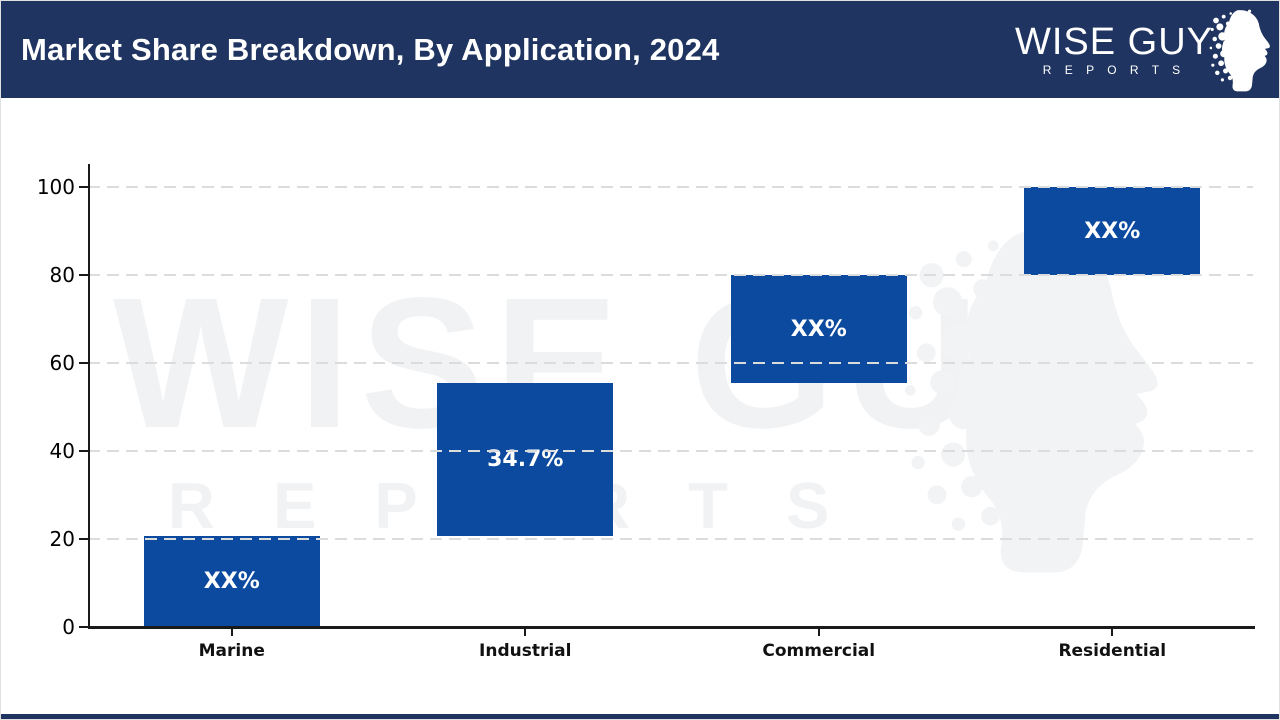 This screenshot has width=1280, height=720. I want to click on x-axis-label-residential: Residential, so click(1112, 651).